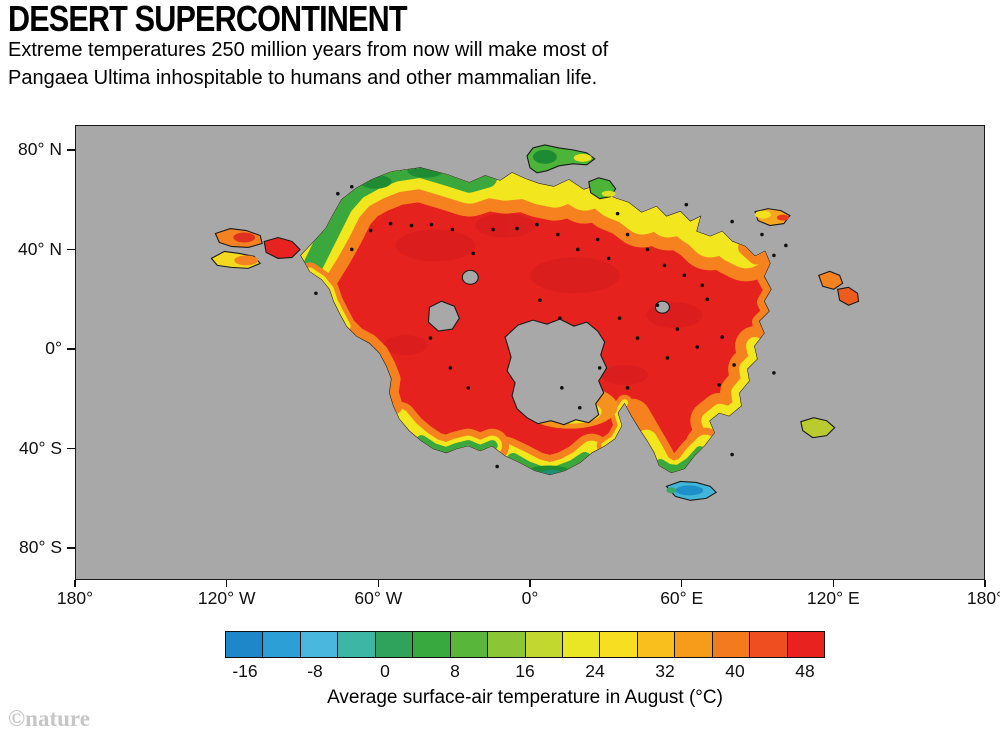 This screenshot has height=750, width=1000. What do you see at coordinates (818, 428) in the screenshot?
I see `southeast-island` at bounding box center [818, 428].